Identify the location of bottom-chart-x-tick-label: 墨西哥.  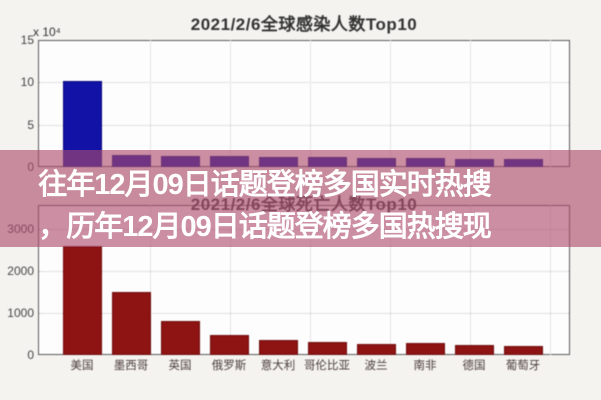
(131, 366).